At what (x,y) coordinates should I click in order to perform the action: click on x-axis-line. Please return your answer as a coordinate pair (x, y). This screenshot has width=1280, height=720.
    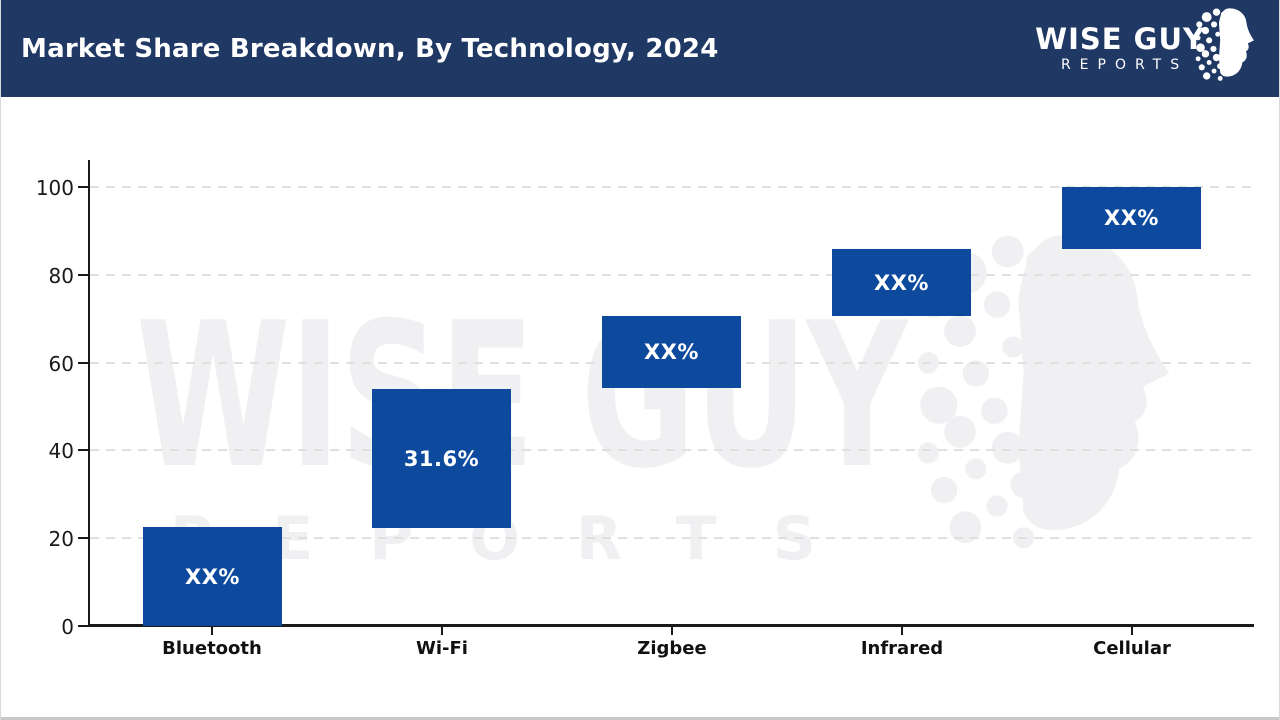
    Looking at the image, I should click on (671, 625).